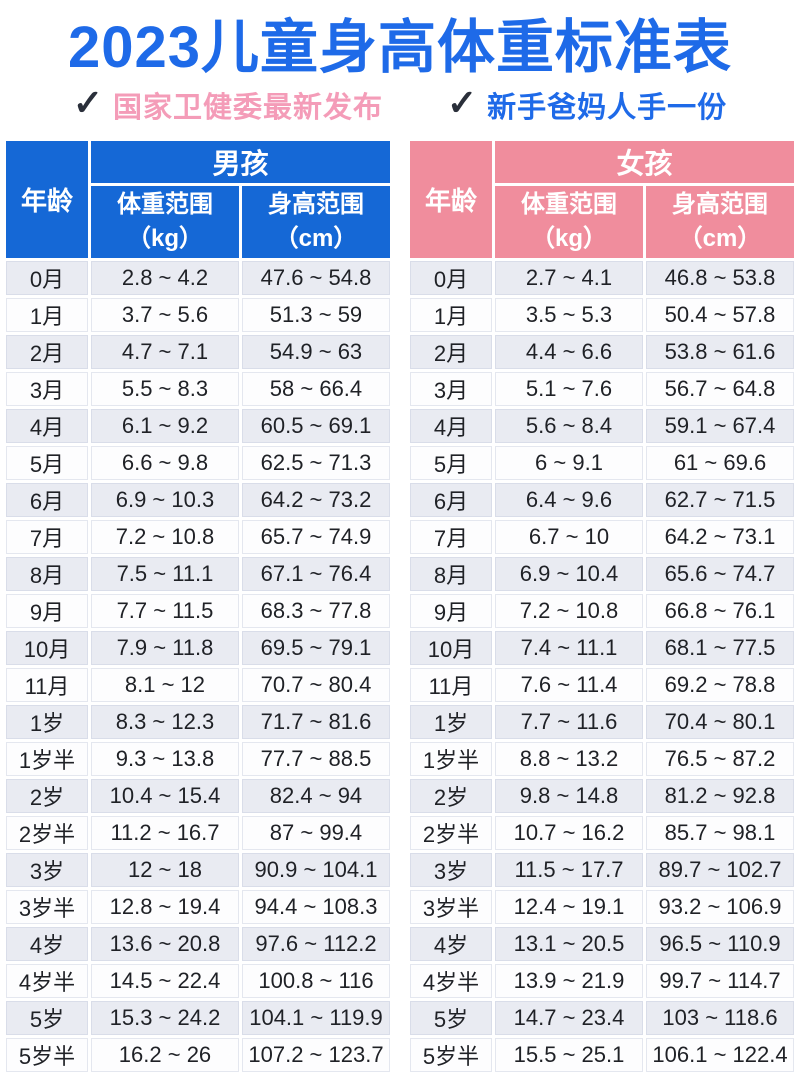 Image resolution: width=800 pixels, height=1073 pixels. What do you see at coordinates (720, 500) in the screenshot?
I see `height-range-cell: 62.7 ~ 71.5` at bounding box center [720, 500].